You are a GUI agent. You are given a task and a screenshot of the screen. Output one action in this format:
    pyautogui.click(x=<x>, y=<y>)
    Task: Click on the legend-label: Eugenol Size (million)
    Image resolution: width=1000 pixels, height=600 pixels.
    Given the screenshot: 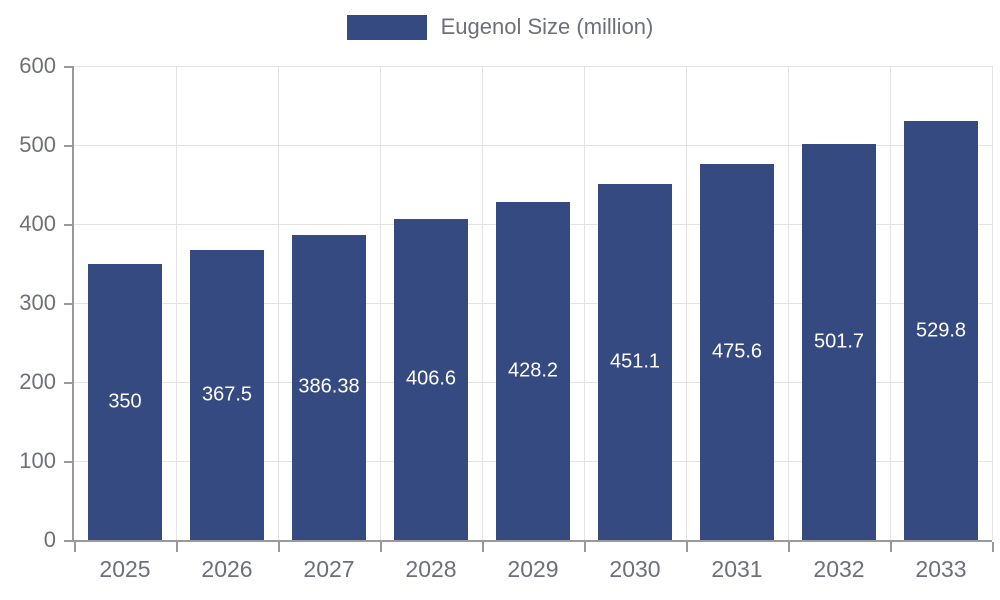 What is the action you would take?
    pyautogui.click(x=547, y=26)
    